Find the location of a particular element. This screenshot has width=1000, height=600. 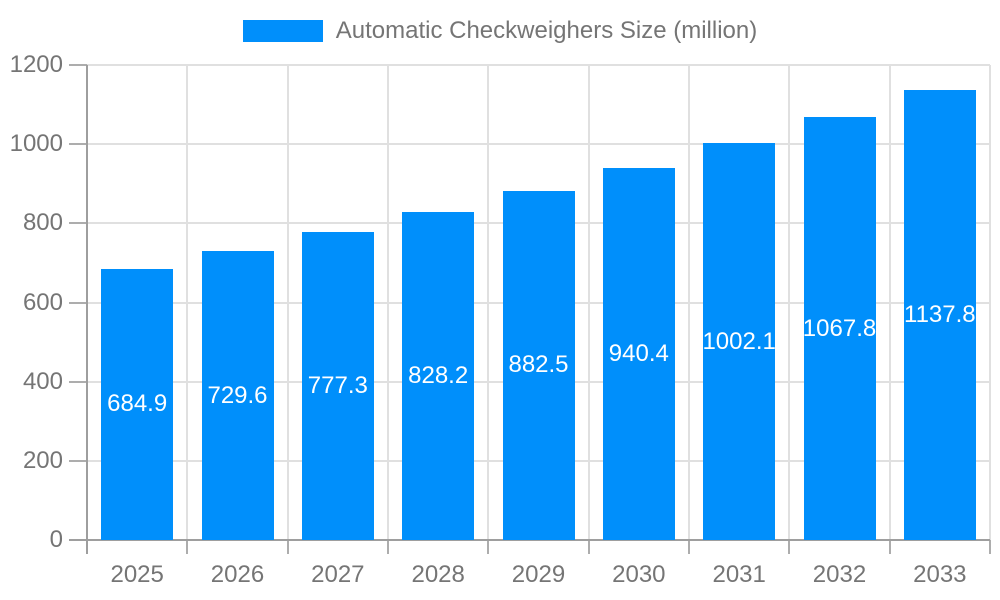

bar-value-label: 882.5 is located at coordinates (538, 365).